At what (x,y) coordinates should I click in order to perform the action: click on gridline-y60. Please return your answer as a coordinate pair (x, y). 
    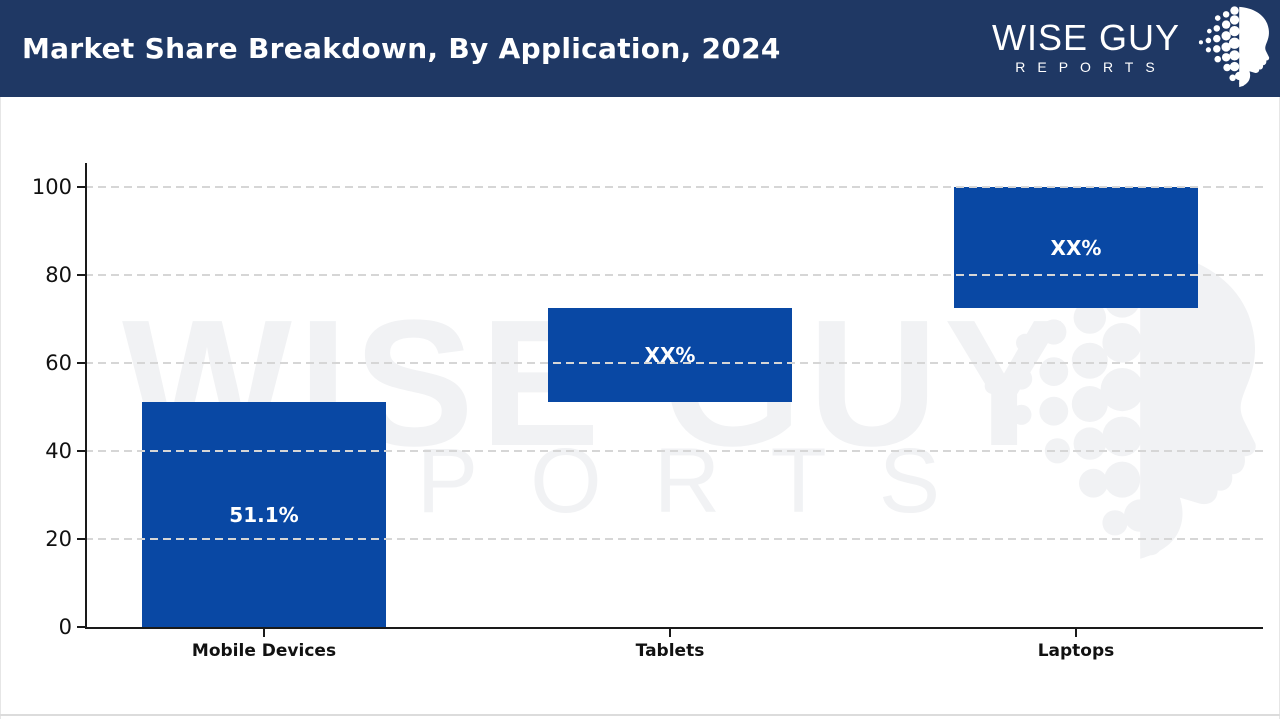
    Looking at the image, I should click on (674, 363).